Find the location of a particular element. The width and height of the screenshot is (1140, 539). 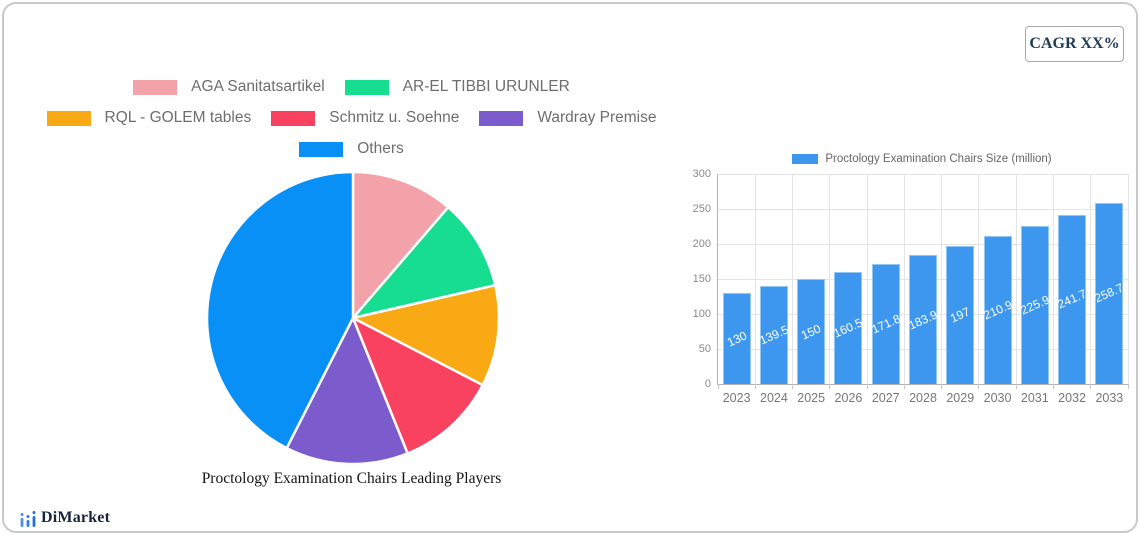

bar-2029 is located at coordinates (960, 315).